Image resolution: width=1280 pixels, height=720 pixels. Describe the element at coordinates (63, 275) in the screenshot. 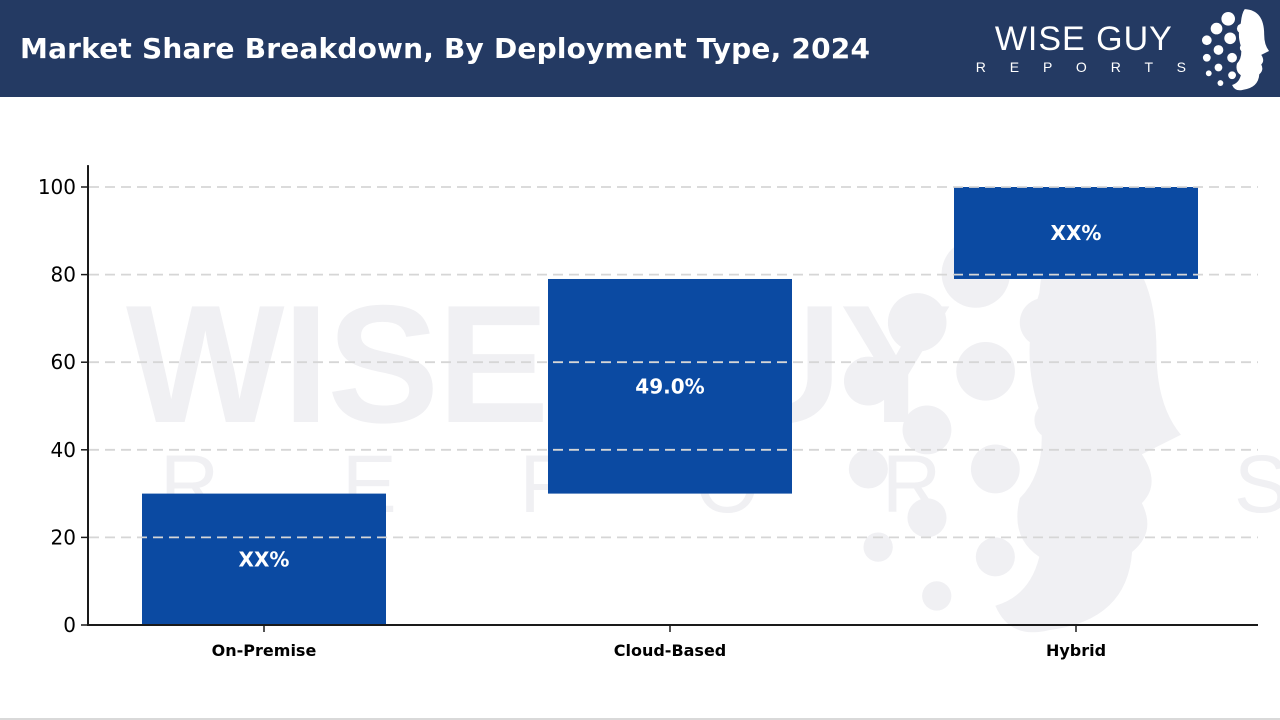

I see `y-tick-label: 80` at that location.